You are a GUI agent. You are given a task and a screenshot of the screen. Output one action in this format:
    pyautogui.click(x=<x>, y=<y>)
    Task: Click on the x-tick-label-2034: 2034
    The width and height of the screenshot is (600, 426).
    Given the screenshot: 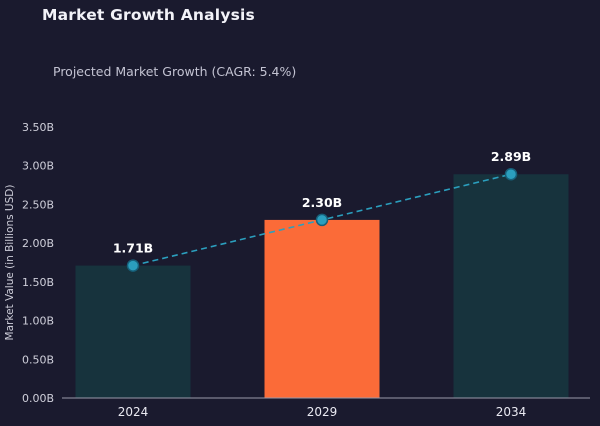 What is the action you would take?
    pyautogui.click(x=511, y=412)
    